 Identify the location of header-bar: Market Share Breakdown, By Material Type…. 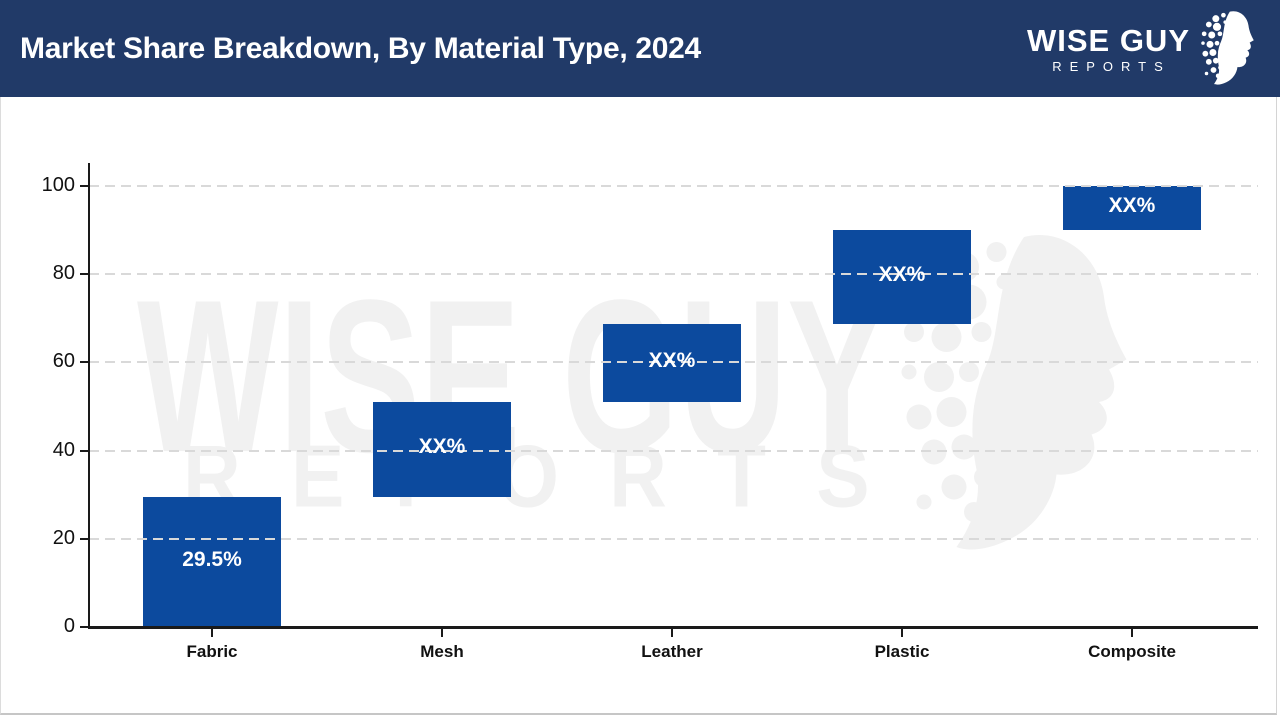
(640, 48).